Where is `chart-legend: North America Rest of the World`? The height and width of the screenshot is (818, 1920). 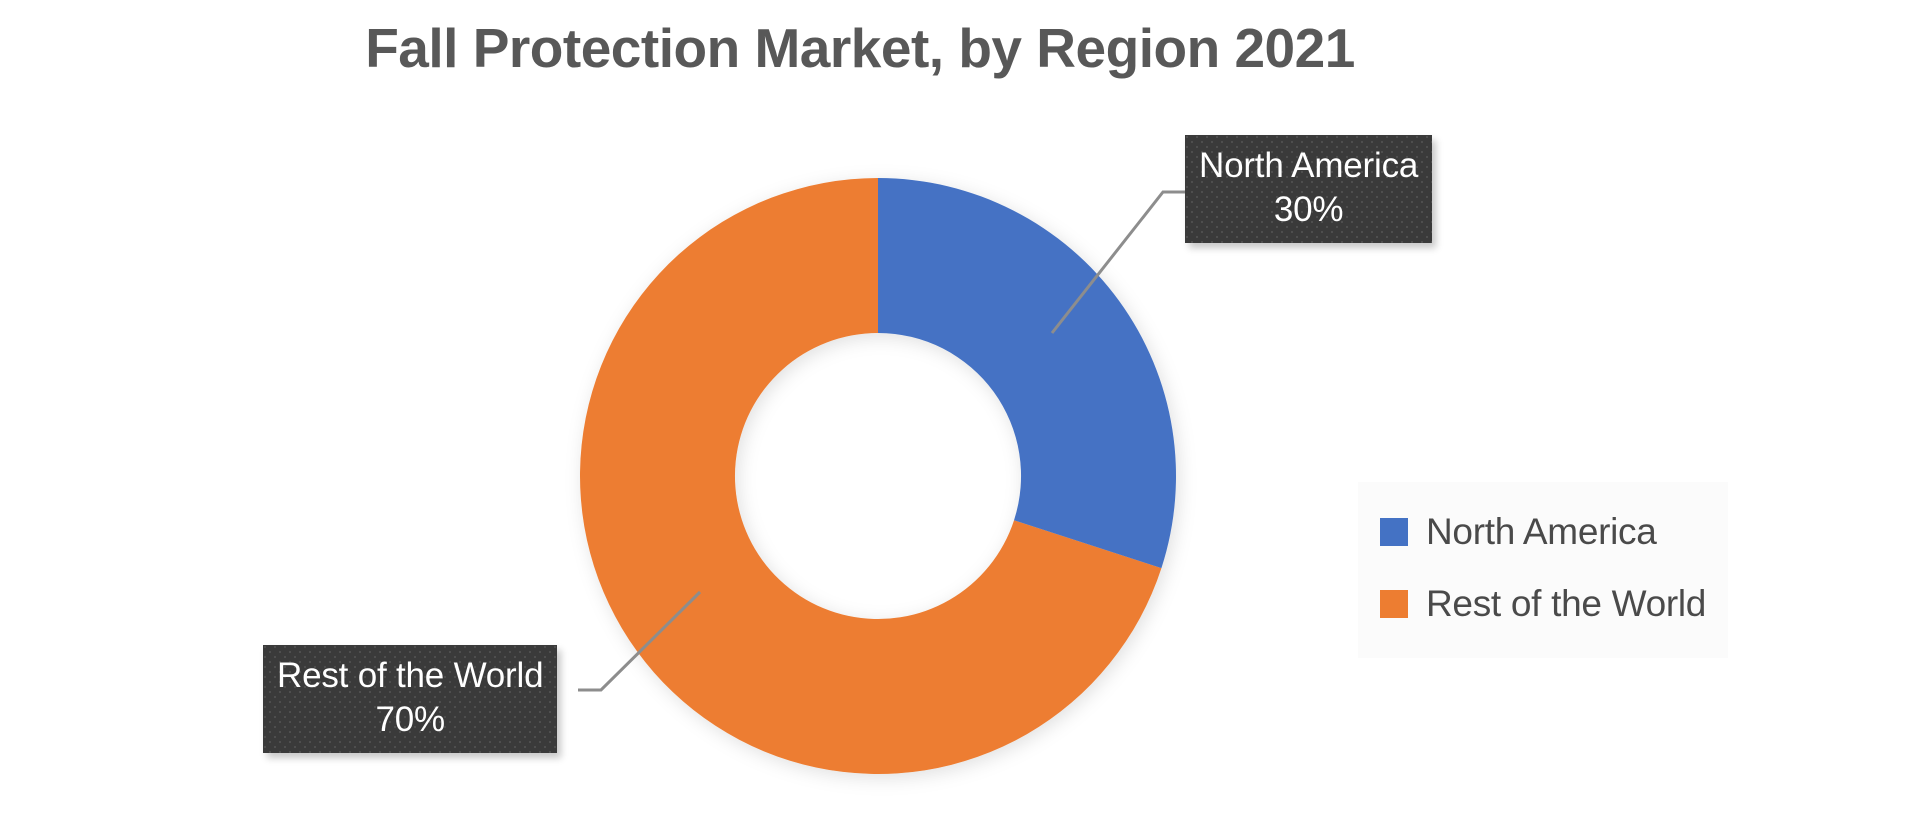
chart-legend: North America Rest of the World is located at coordinates (1543, 570).